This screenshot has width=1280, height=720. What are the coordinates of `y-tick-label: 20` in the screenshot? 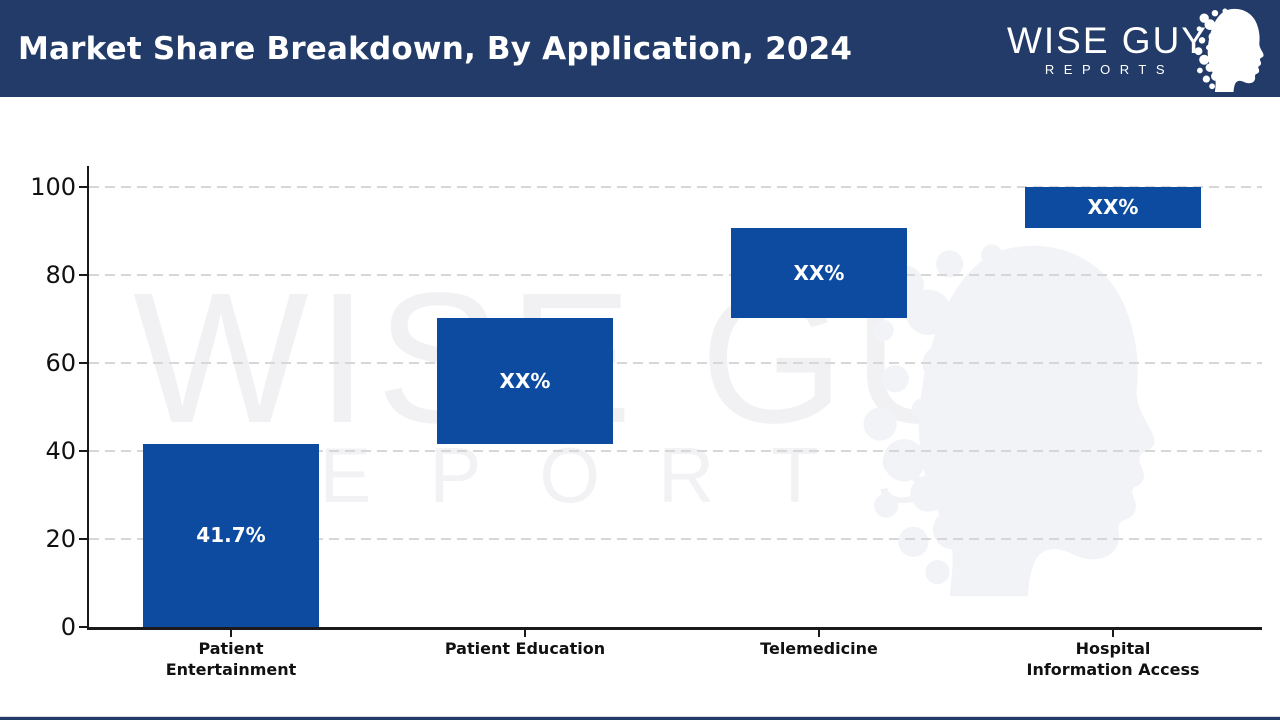 It's located at (60, 539).